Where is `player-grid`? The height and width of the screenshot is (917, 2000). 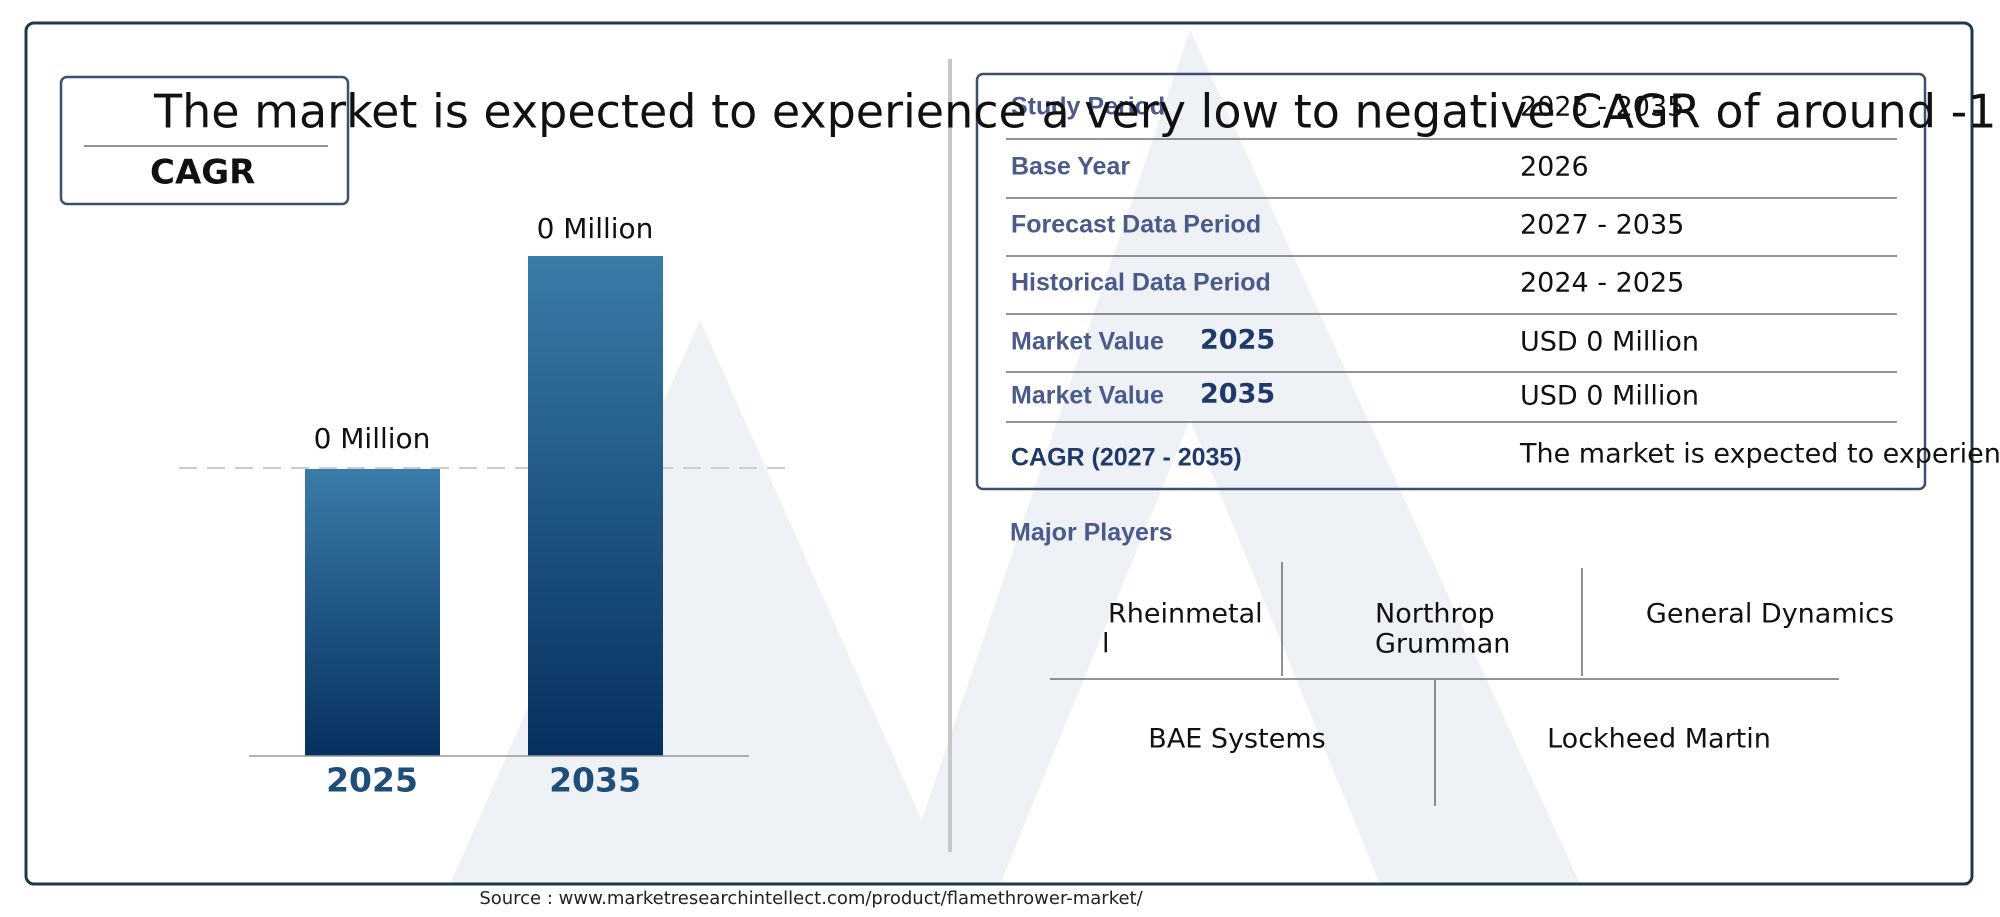
player-grid is located at coordinates (1444, 684).